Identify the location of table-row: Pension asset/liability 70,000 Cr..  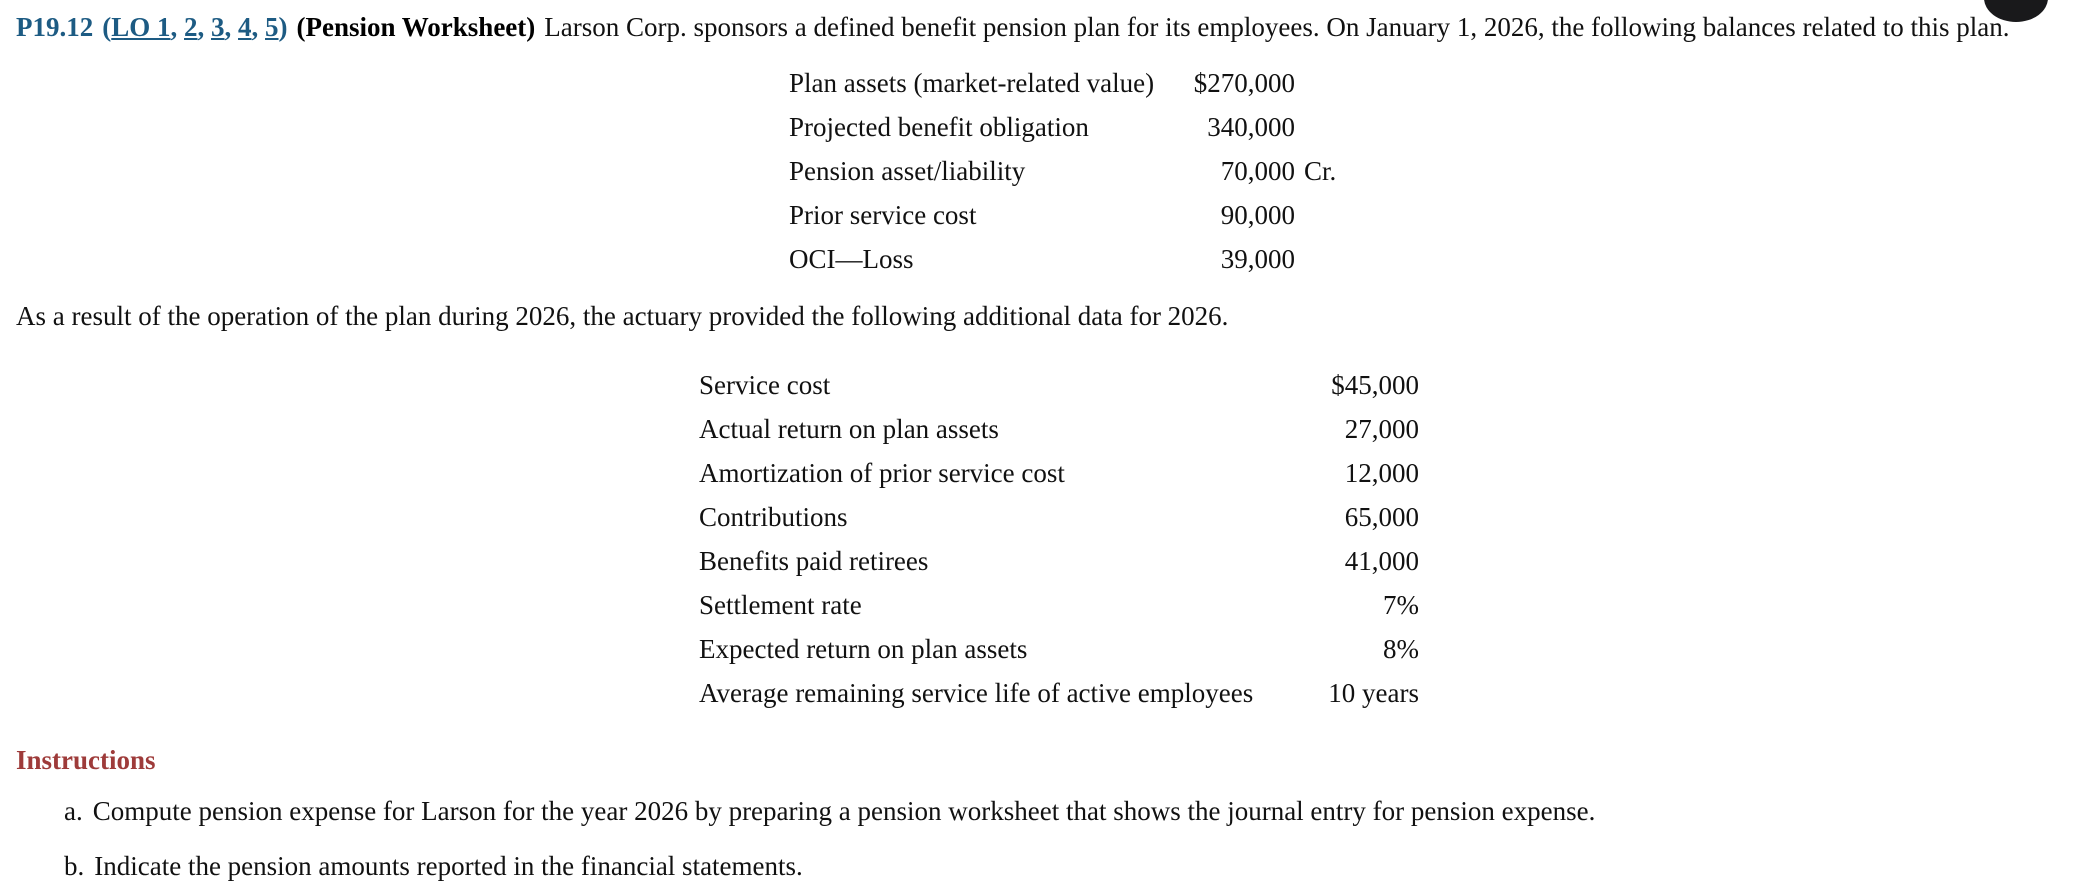
(1424, 171).